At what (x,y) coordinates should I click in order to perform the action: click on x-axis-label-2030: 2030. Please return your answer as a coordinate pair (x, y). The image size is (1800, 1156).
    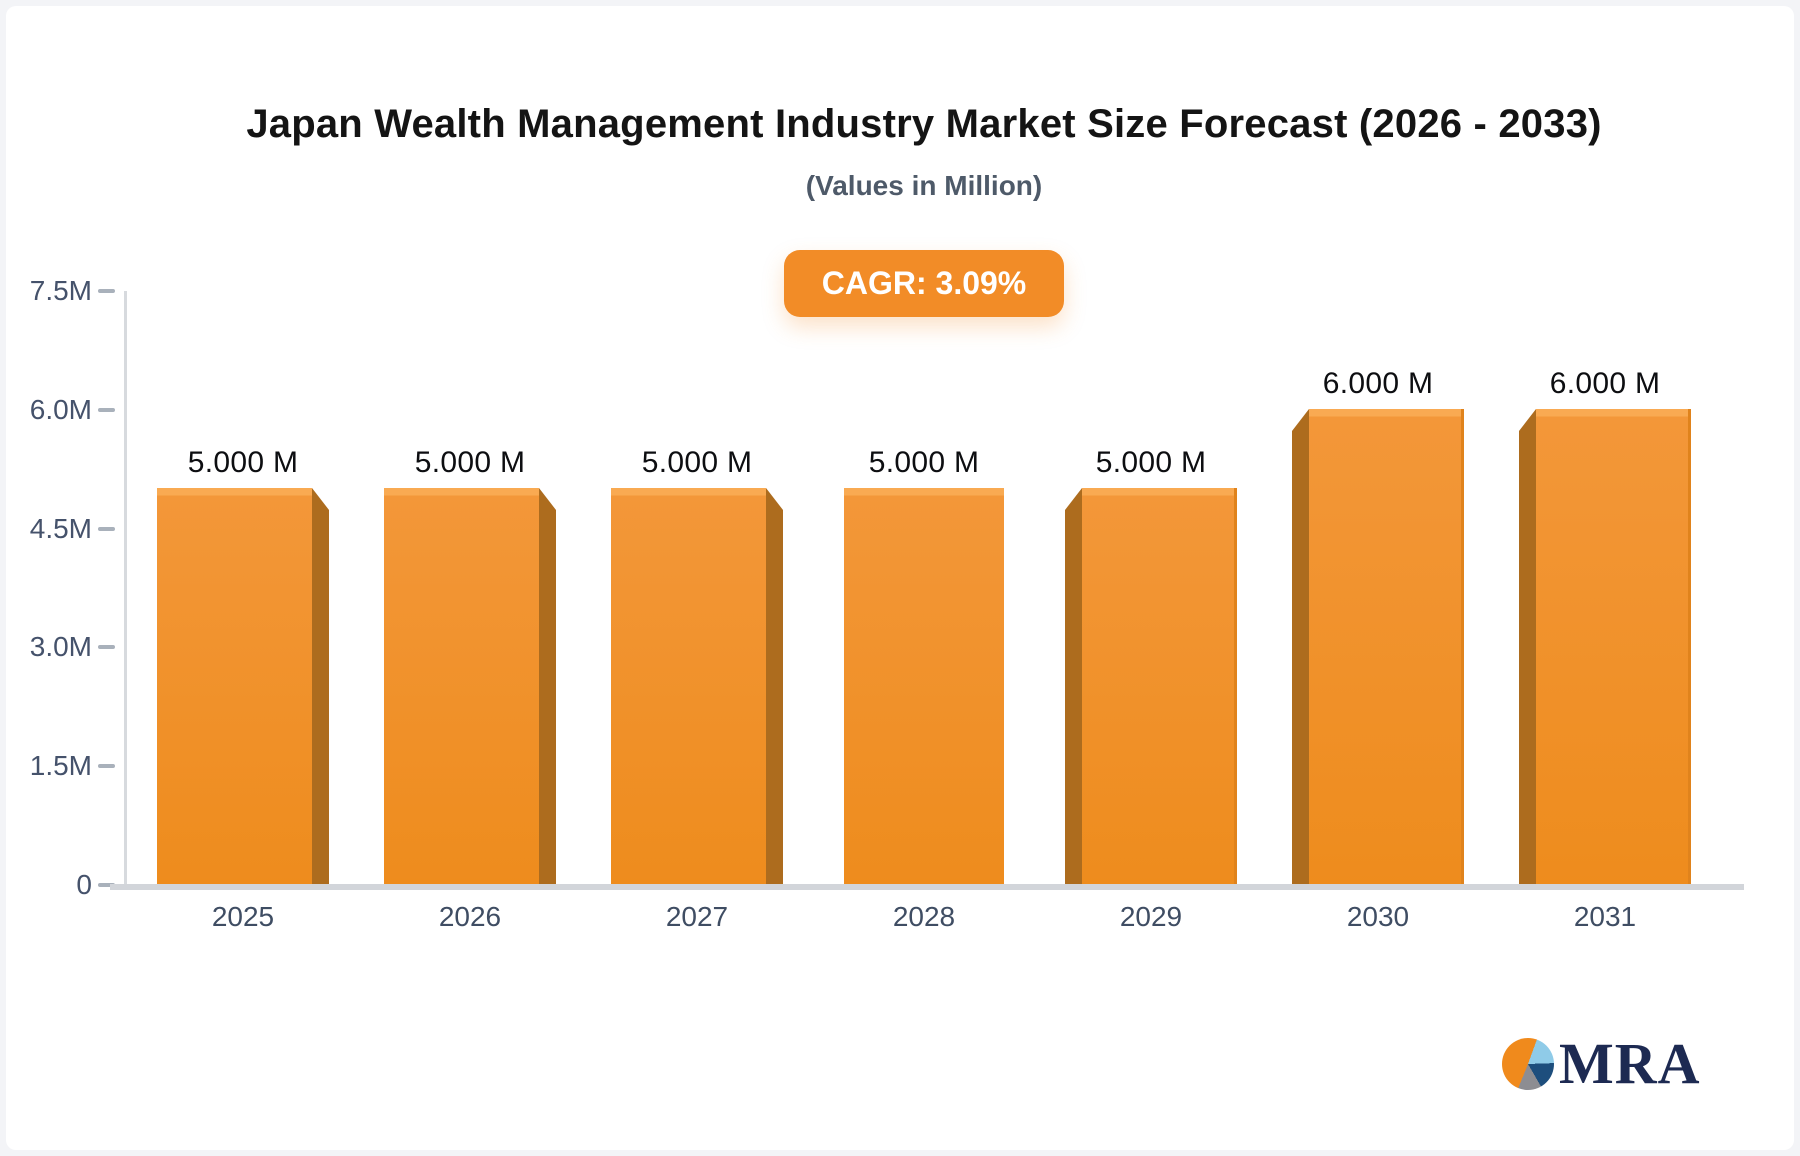
    Looking at the image, I should click on (1378, 916).